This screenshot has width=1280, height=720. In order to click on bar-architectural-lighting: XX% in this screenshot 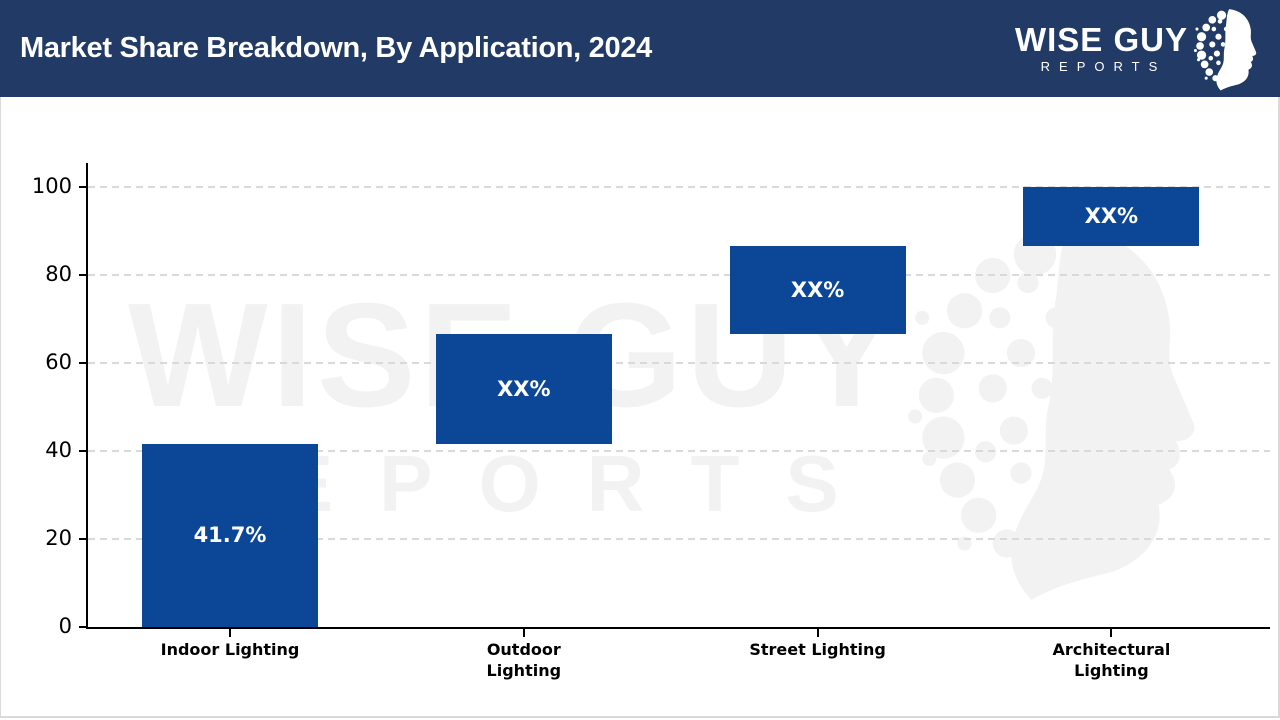, I will do `click(1111, 216)`.